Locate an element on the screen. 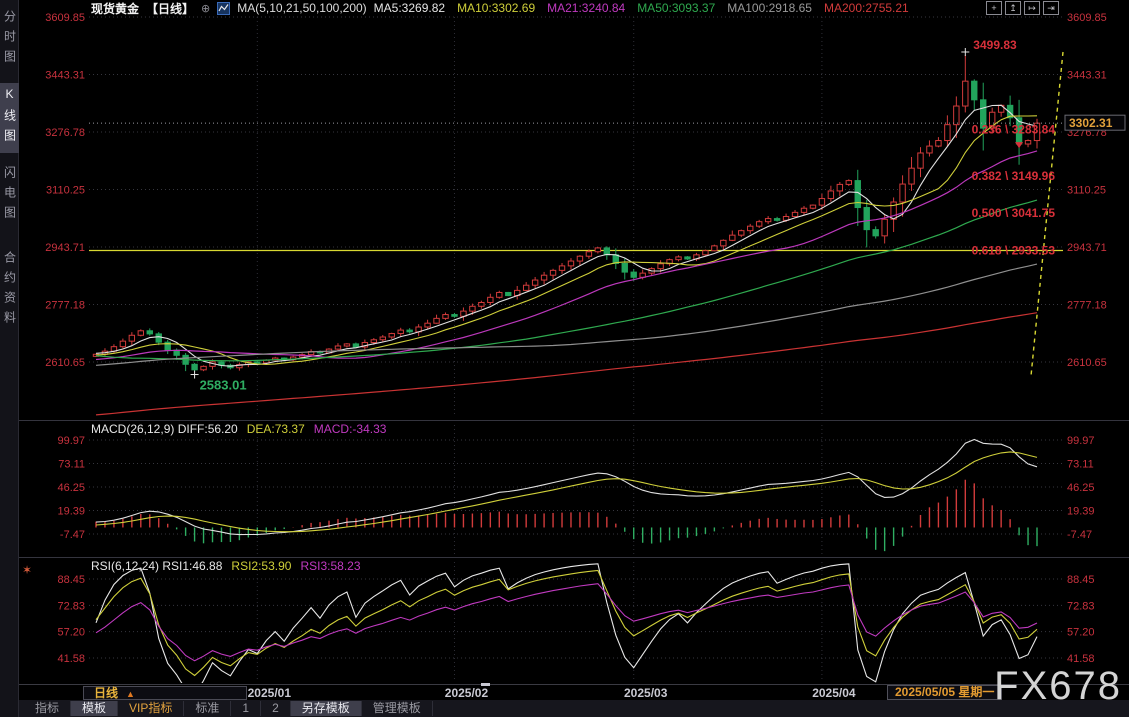  add-indicator-icon: ⊕ is located at coordinates (206, 8).